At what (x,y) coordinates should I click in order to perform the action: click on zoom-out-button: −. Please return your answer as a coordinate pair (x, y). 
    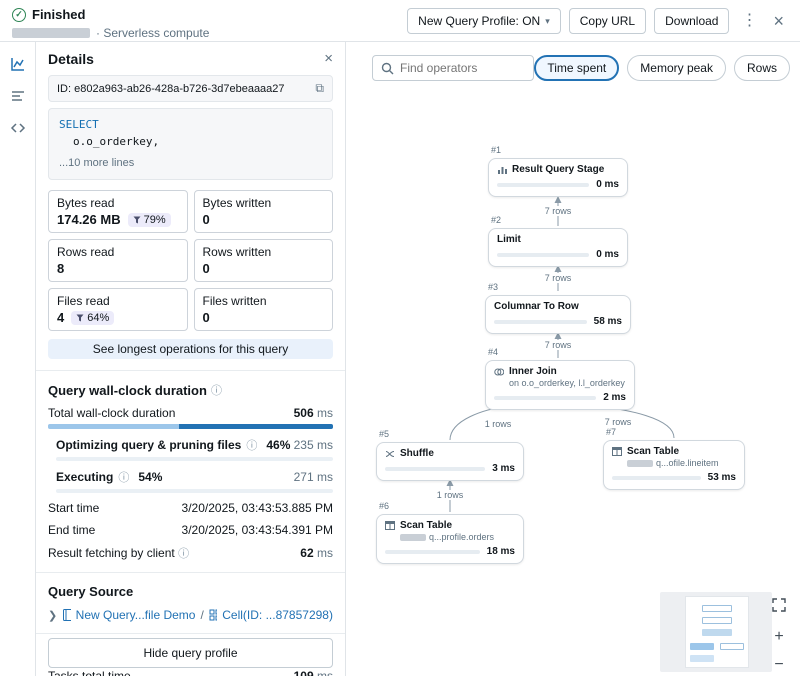
    Looking at the image, I should click on (779, 665).